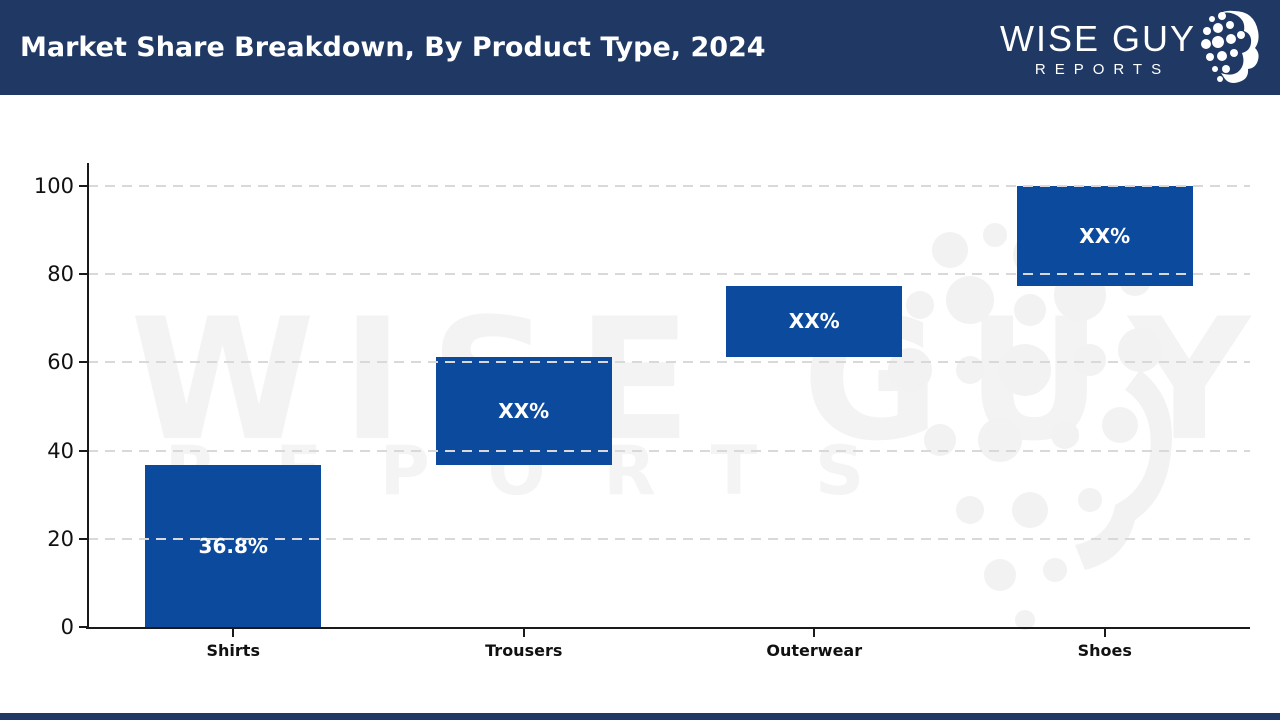 This screenshot has width=1280, height=720. I want to click on x-tick-label-trousers: Trousers, so click(524, 650).